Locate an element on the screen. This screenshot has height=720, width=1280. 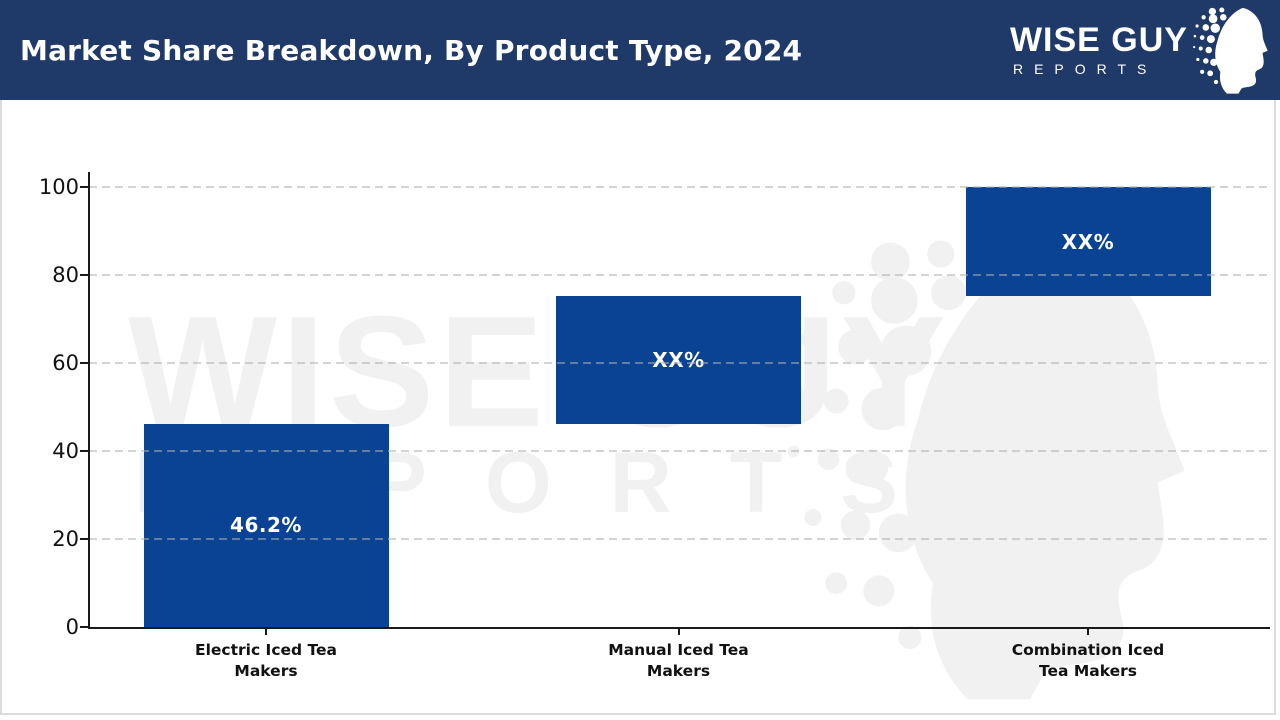
bar-manual-iced-tea-makers: XX% is located at coordinates (678, 360).